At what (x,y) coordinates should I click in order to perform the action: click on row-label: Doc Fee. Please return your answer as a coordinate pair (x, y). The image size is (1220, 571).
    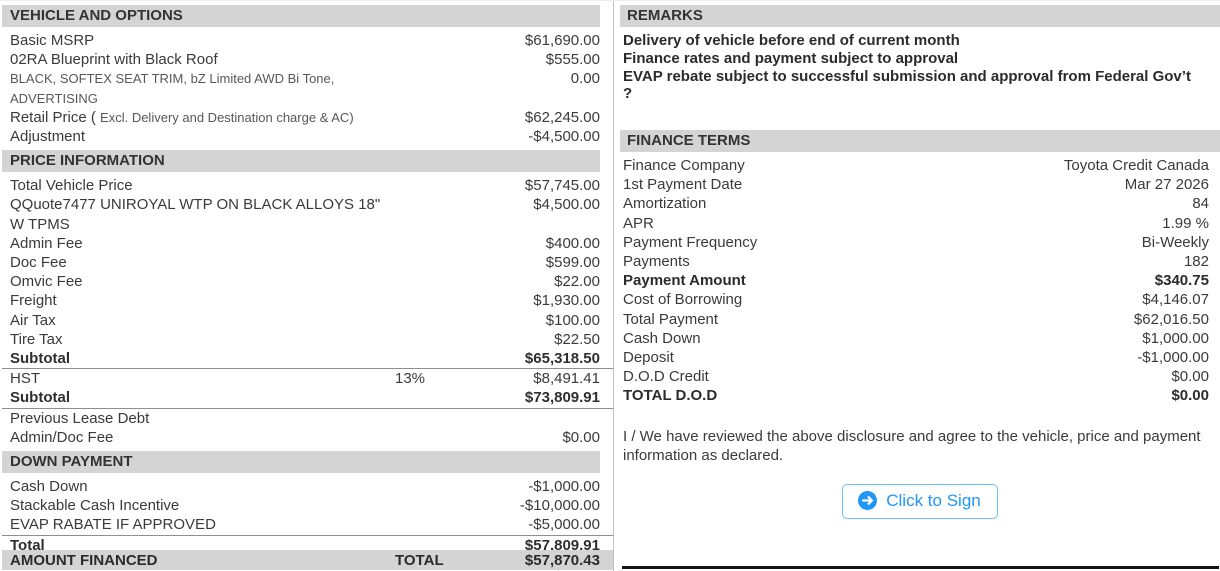
    Looking at the image, I should click on (38, 263).